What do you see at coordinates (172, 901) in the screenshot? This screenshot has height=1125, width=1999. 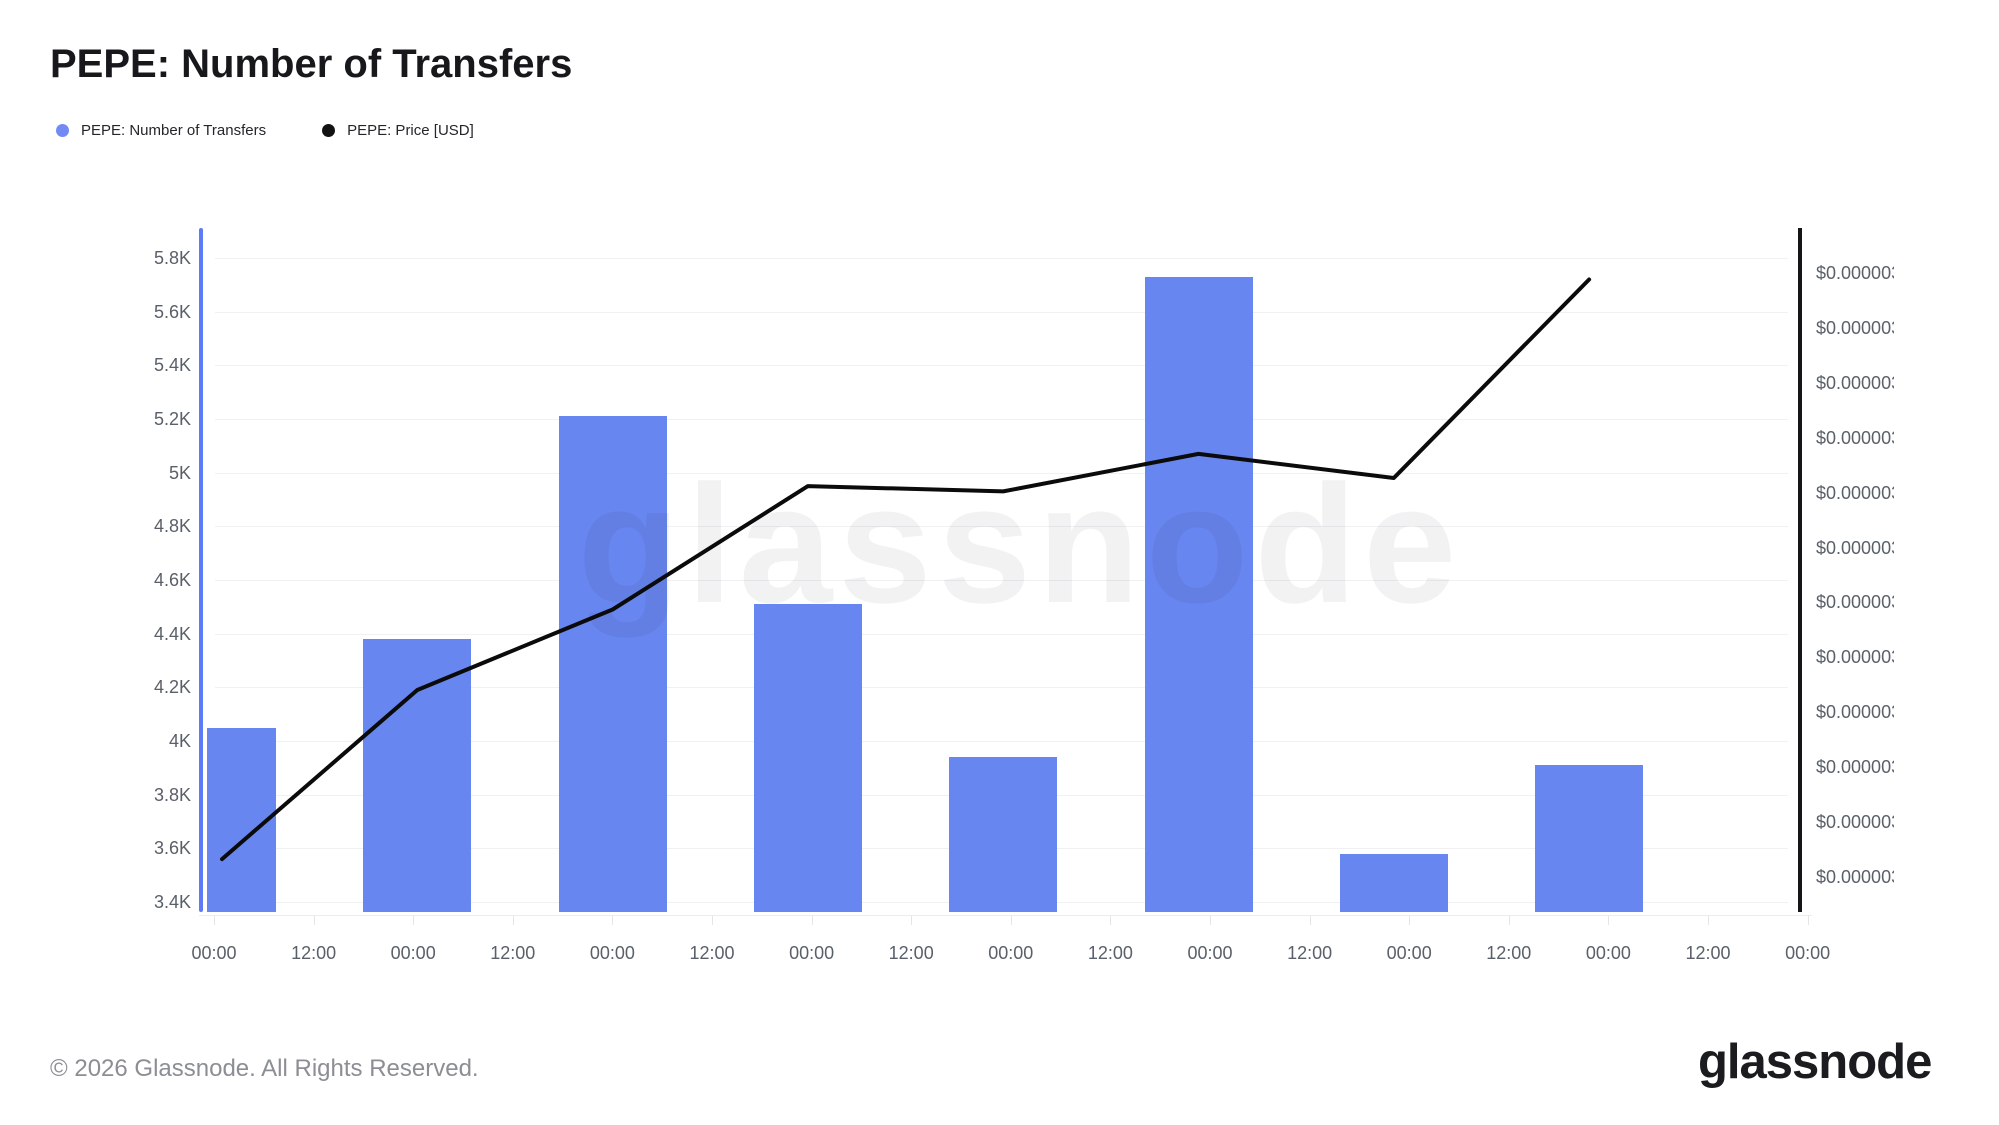 I see `y-axis-label-left: 3.4K` at bounding box center [172, 901].